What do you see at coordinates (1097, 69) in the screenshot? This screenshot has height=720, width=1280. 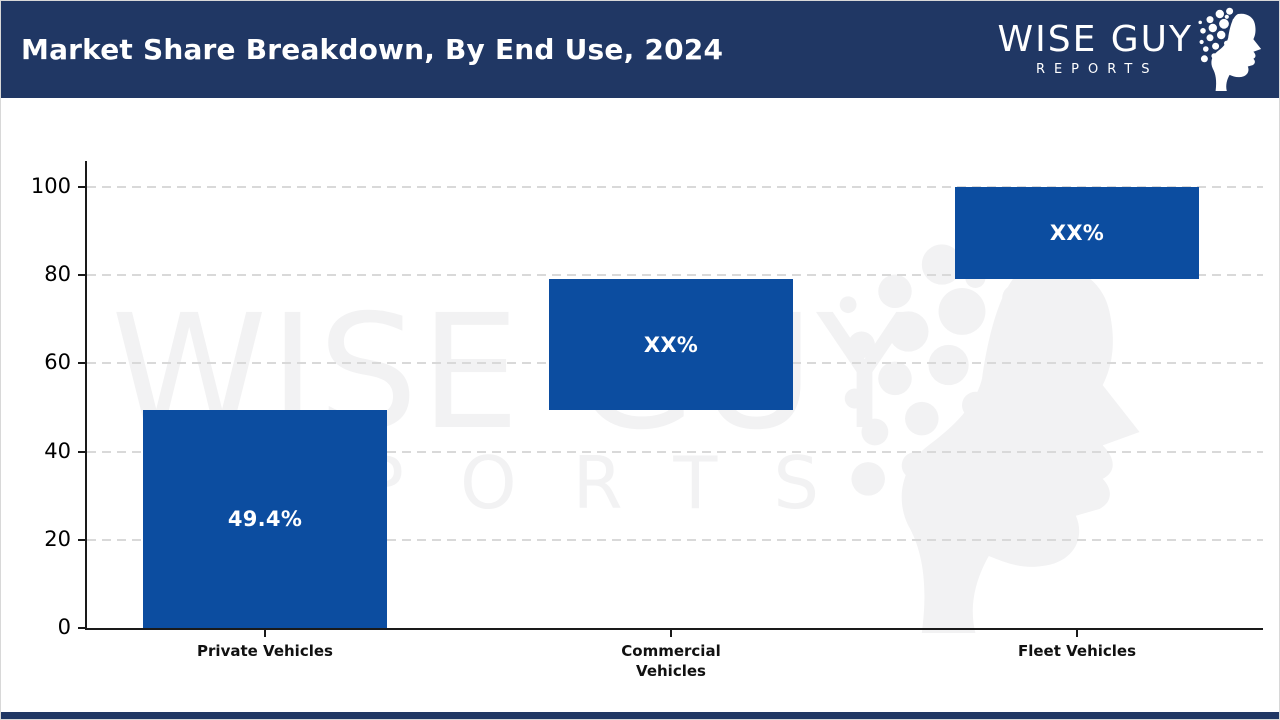 I see `logo-subtext: REPORTS` at bounding box center [1097, 69].